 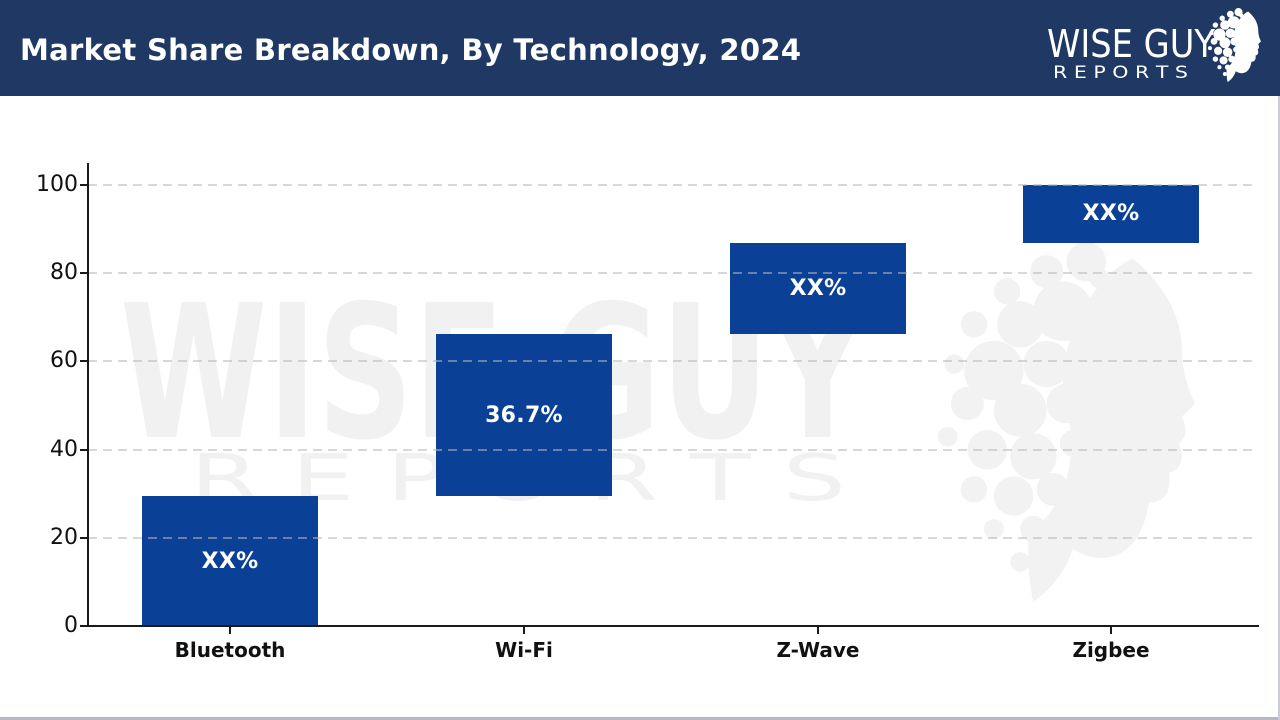 I want to click on bar-value-label: 36.7%, so click(x=524, y=415).